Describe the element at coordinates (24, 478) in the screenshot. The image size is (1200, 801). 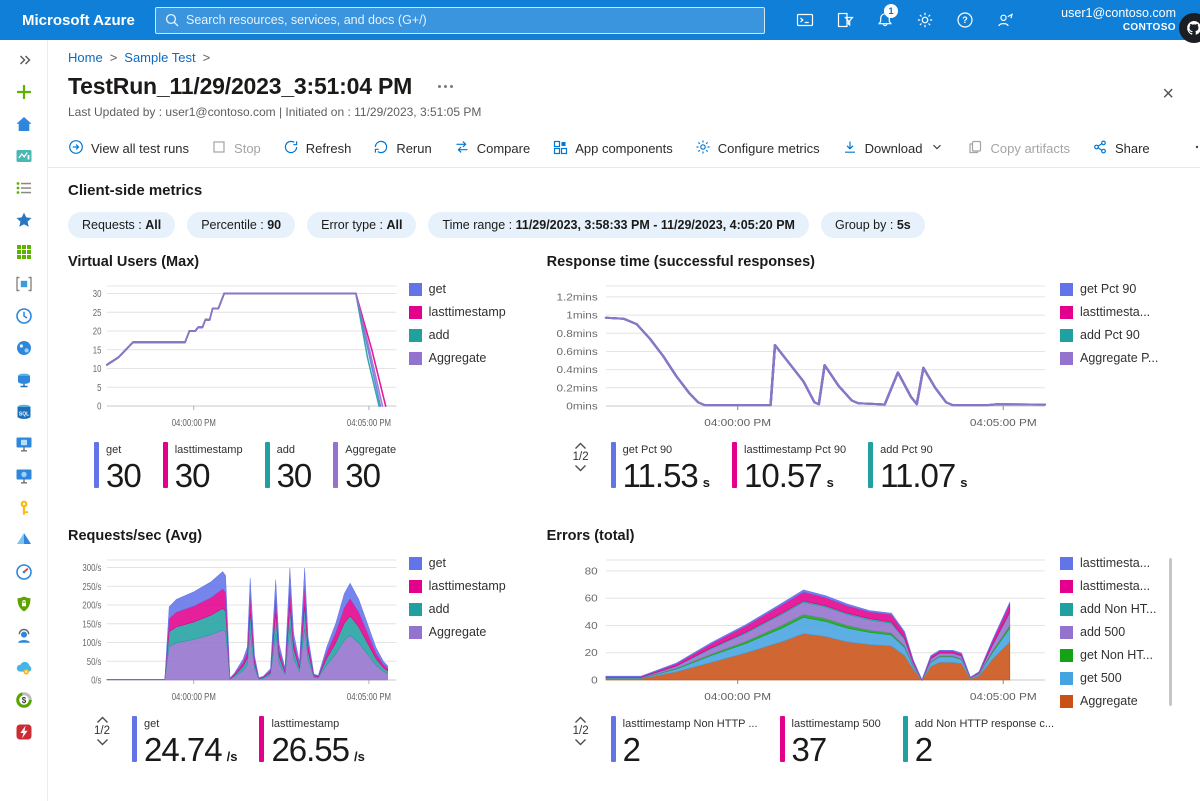
I see `sidebar-item-virtual-machines-classic` at that location.